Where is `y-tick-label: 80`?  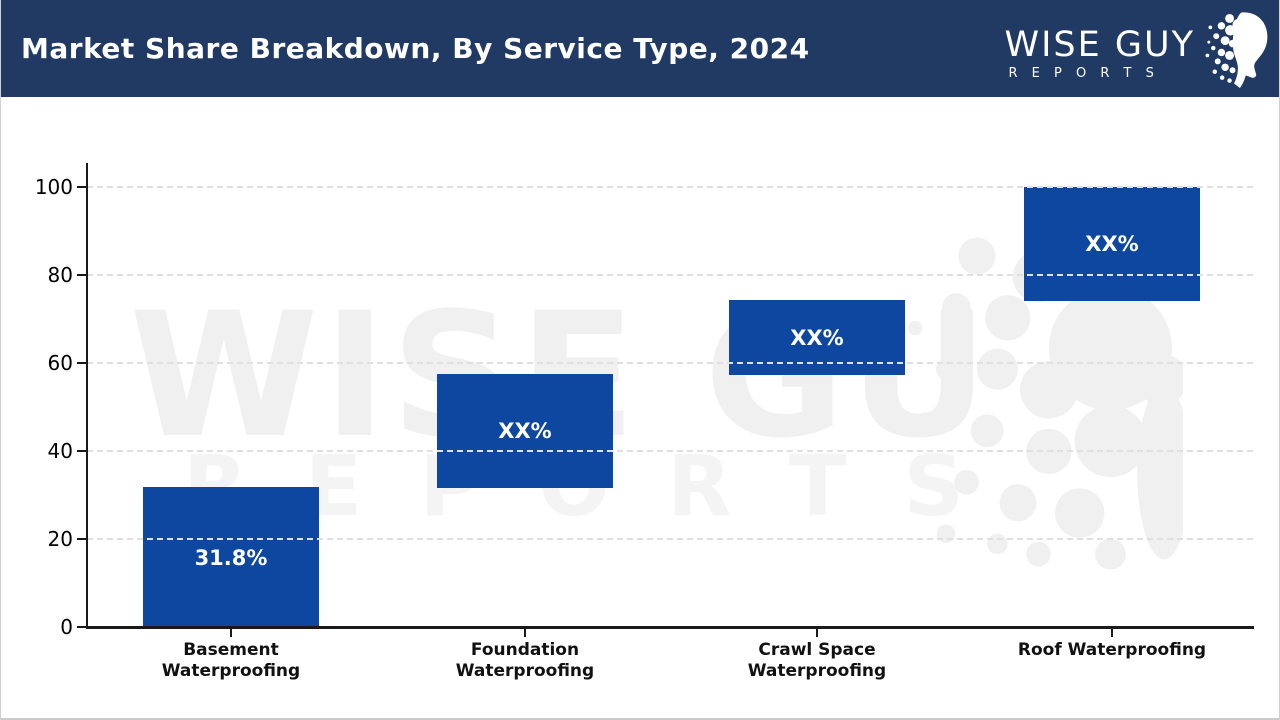
y-tick-label: 80 is located at coordinates (60, 275).